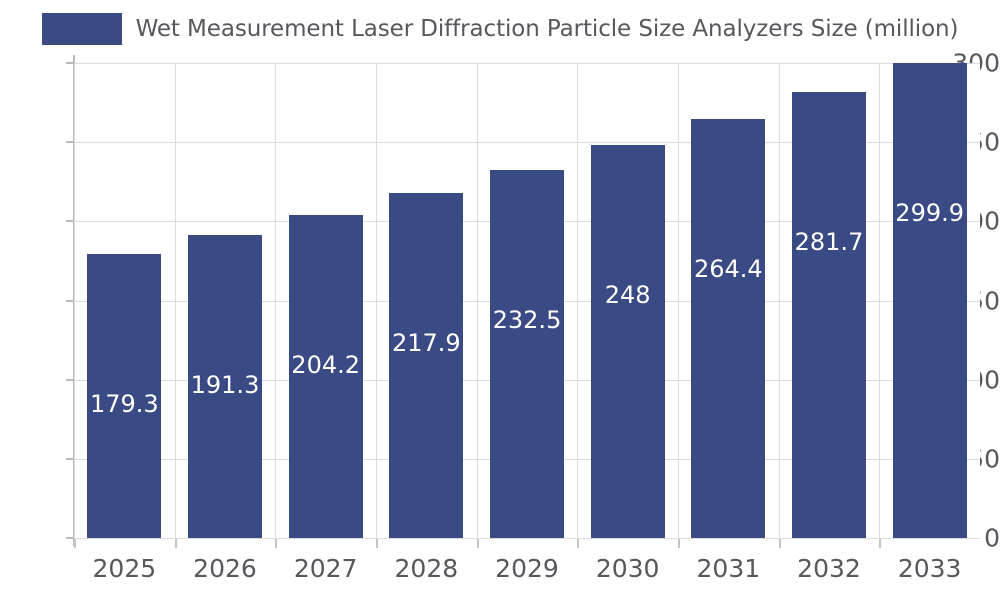 This screenshot has width=1000, height=600. I want to click on x-axis-tick-label: 2030, so click(627, 568).